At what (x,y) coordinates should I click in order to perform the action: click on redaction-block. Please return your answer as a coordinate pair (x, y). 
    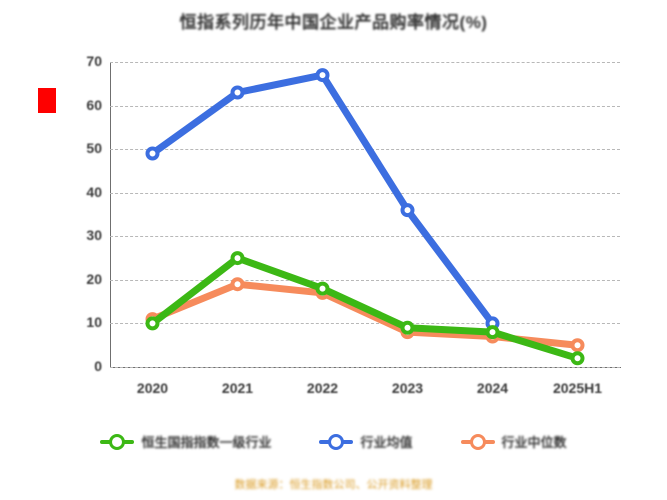
    Looking at the image, I should click on (47, 100).